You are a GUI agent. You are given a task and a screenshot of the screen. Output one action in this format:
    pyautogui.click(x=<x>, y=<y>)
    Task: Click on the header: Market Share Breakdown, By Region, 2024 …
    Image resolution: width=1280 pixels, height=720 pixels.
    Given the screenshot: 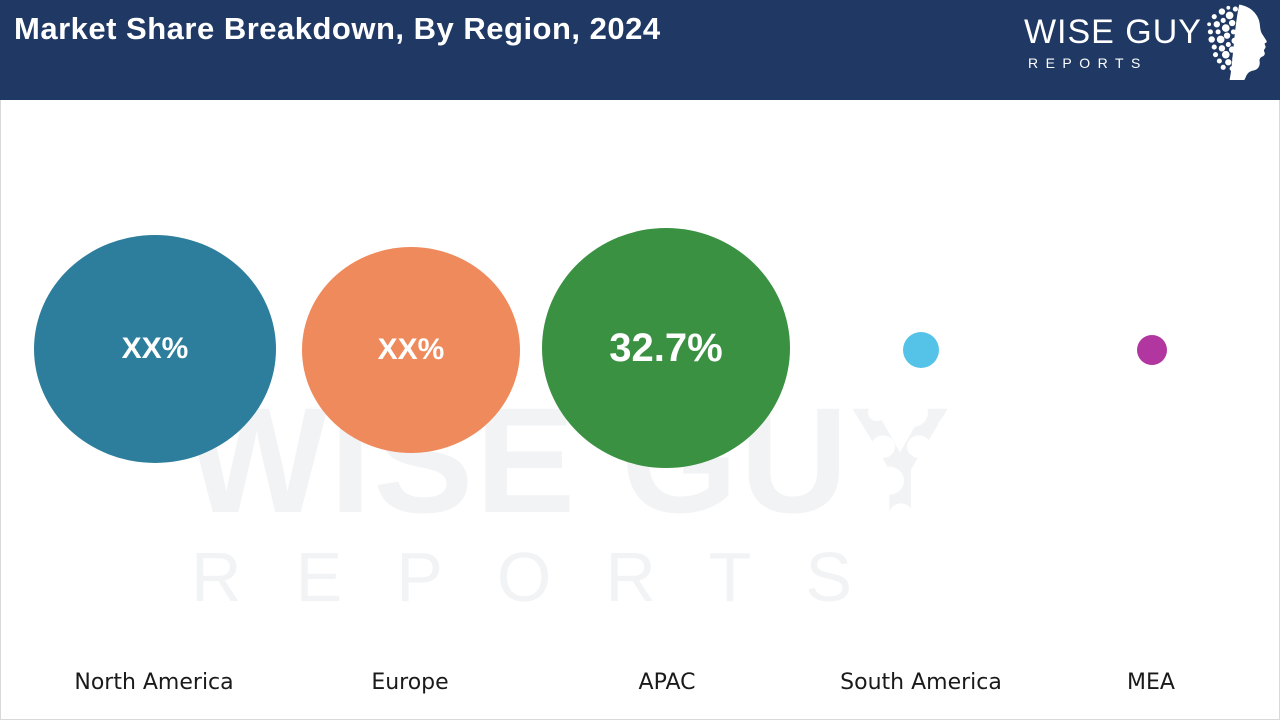 What is the action you would take?
    pyautogui.click(x=640, y=50)
    